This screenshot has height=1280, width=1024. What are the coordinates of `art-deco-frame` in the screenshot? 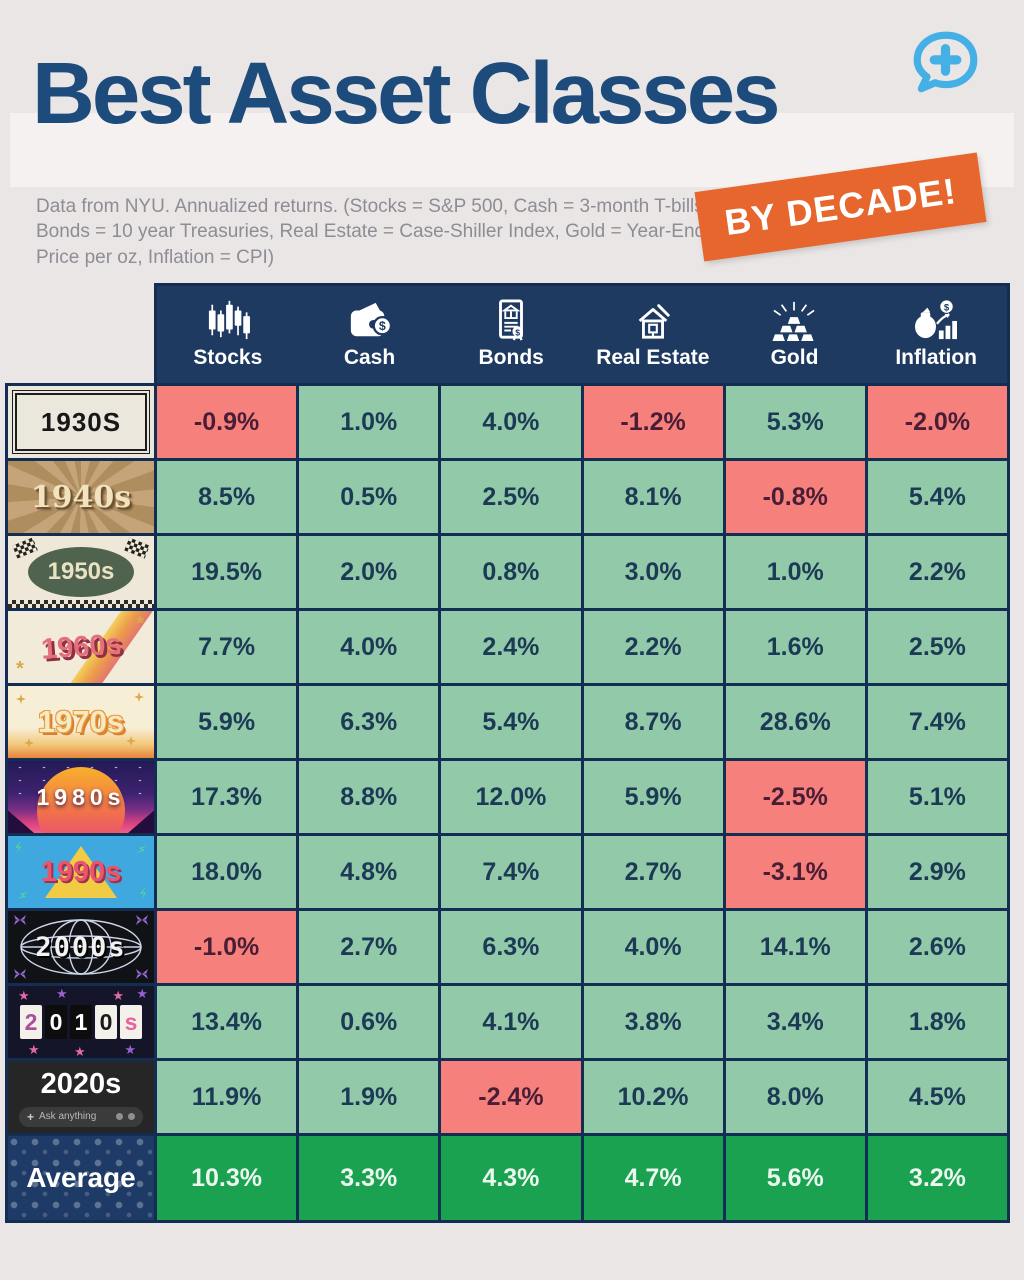 It's located at (81, 422).